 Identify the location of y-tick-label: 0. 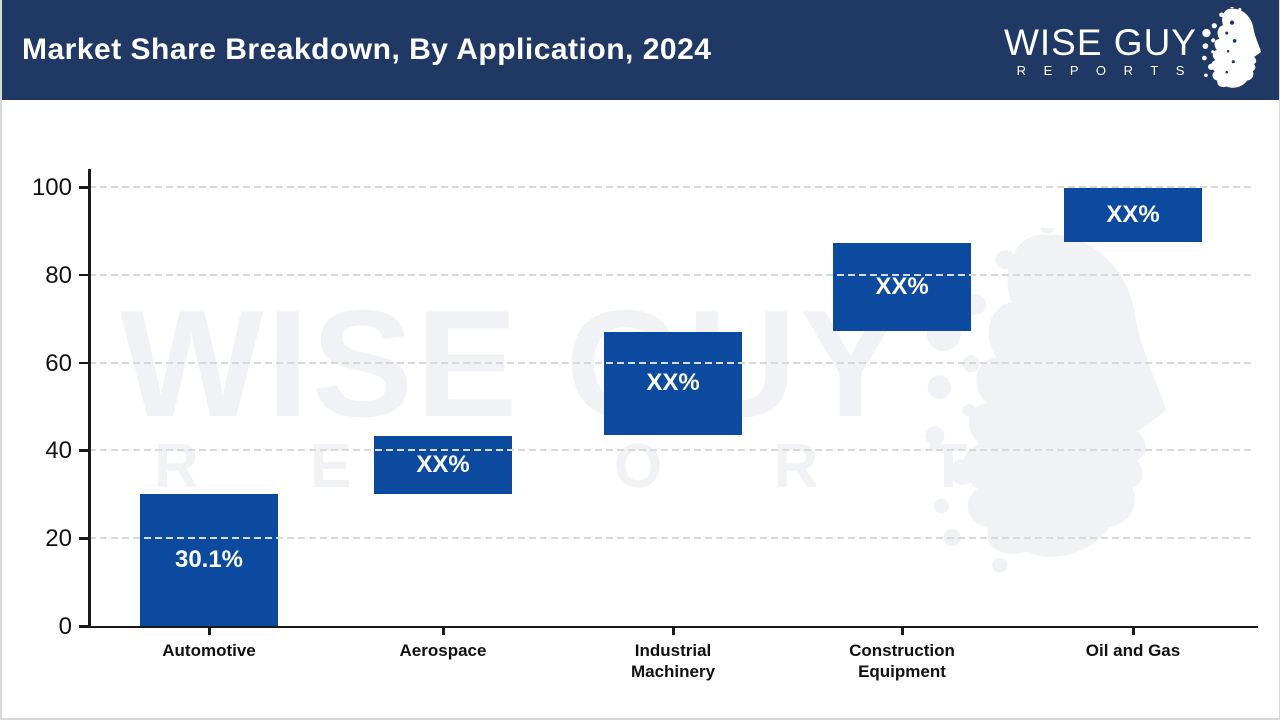
(65, 626).